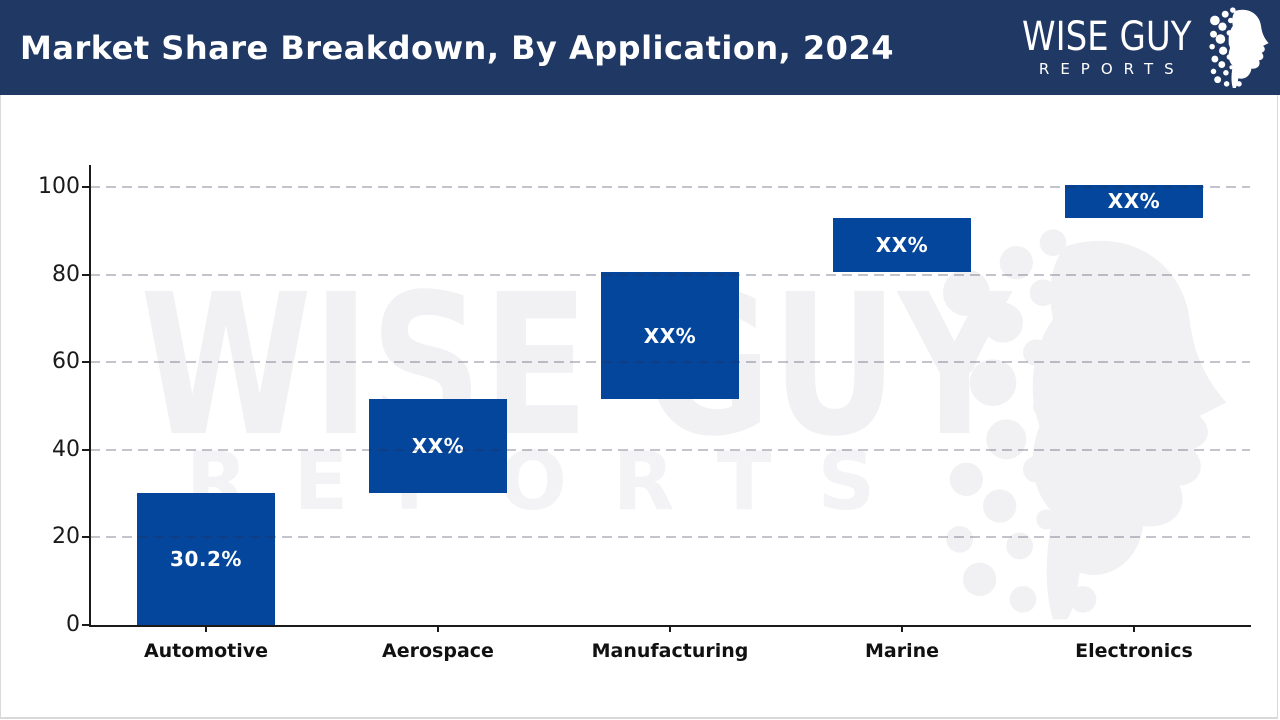  Describe the element at coordinates (73, 624) in the screenshot. I see `y-tick-label: 0` at that location.